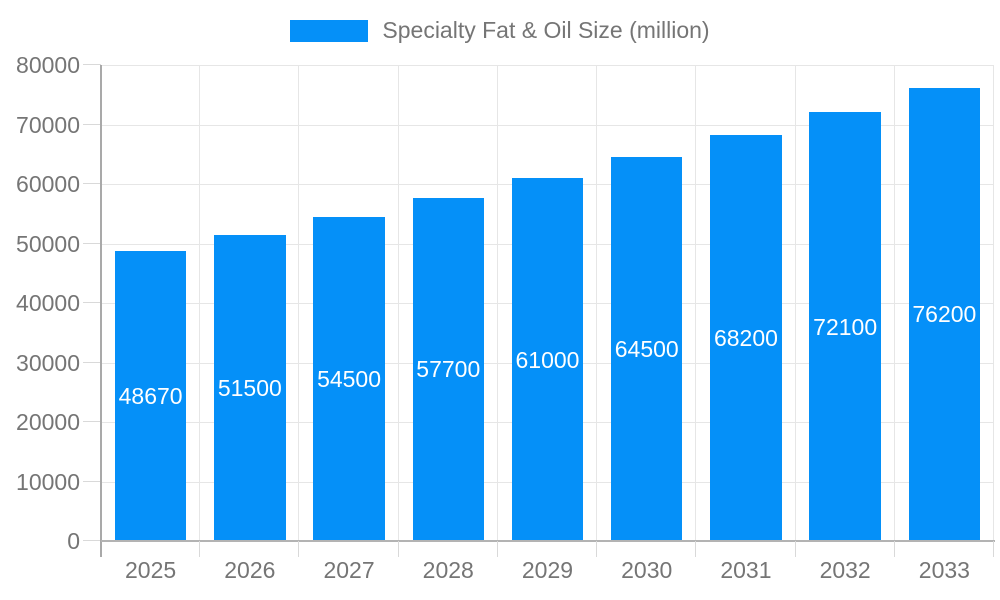 The width and height of the screenshot is (1000, 600). I want to click on x-axis-label: 2032, so click(845, 570).